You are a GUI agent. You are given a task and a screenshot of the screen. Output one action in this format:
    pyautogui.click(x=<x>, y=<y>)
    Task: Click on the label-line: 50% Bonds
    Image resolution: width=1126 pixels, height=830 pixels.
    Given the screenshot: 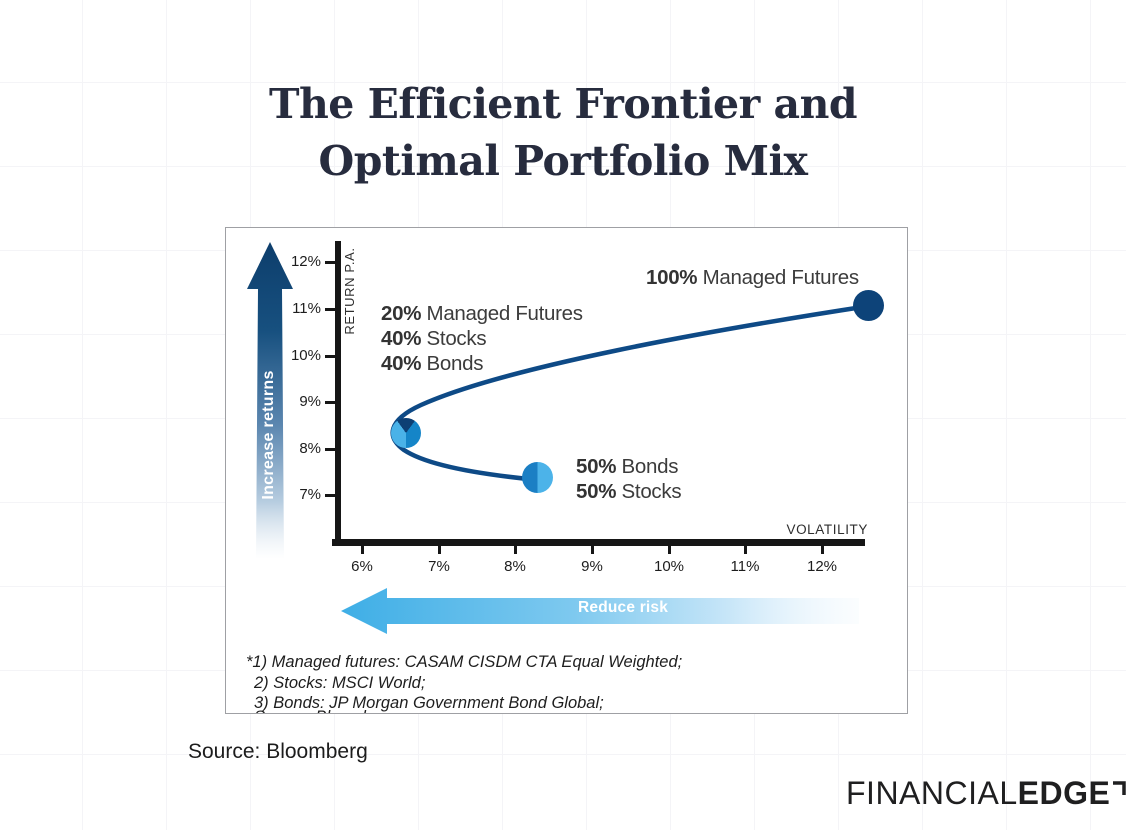 What is the action you would take?
    pyautogui.click(x=627, y=466)
    